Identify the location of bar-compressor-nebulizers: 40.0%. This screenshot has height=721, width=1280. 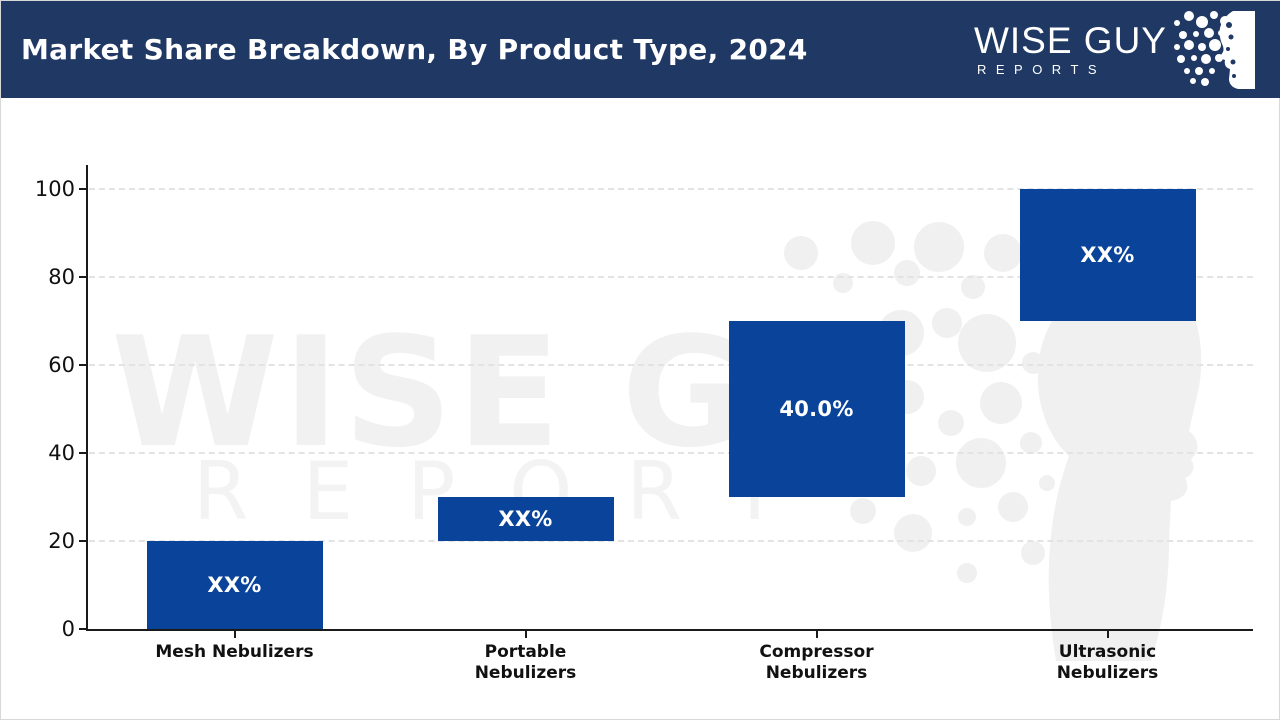
(816, 408).